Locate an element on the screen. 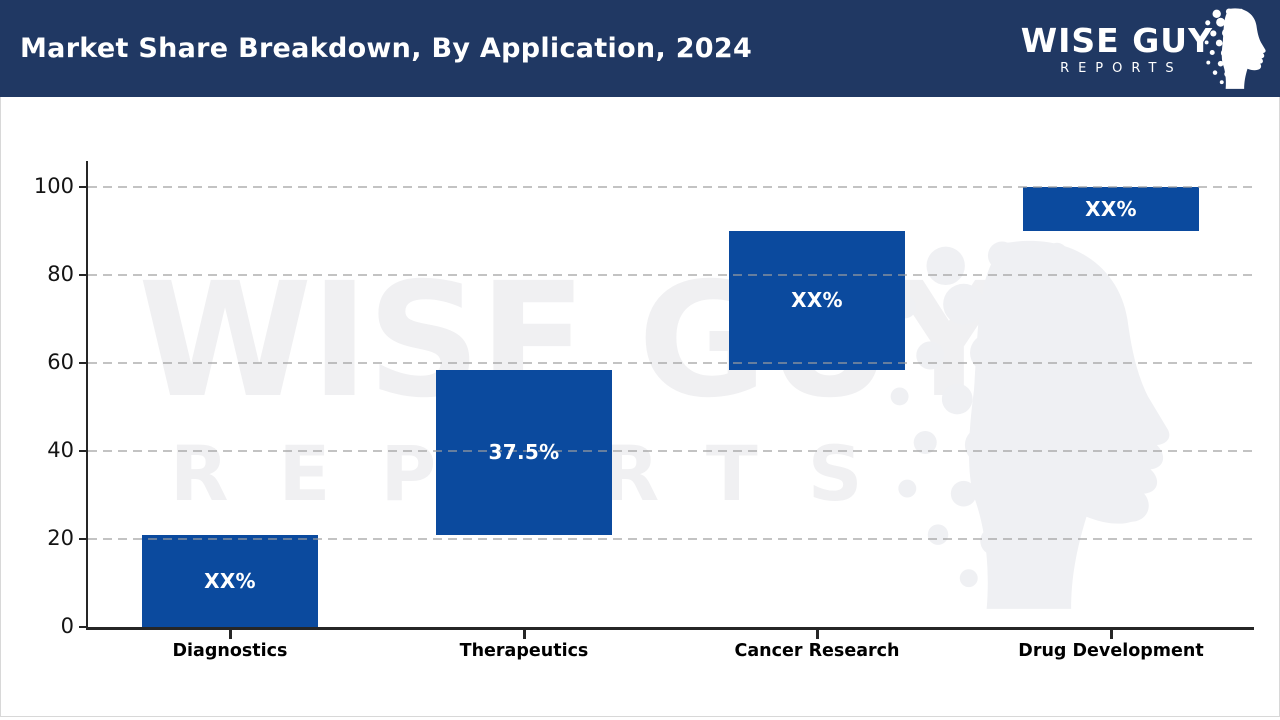  bar-value-label-diagnostics: XX% is located at coordinates (230, 580).